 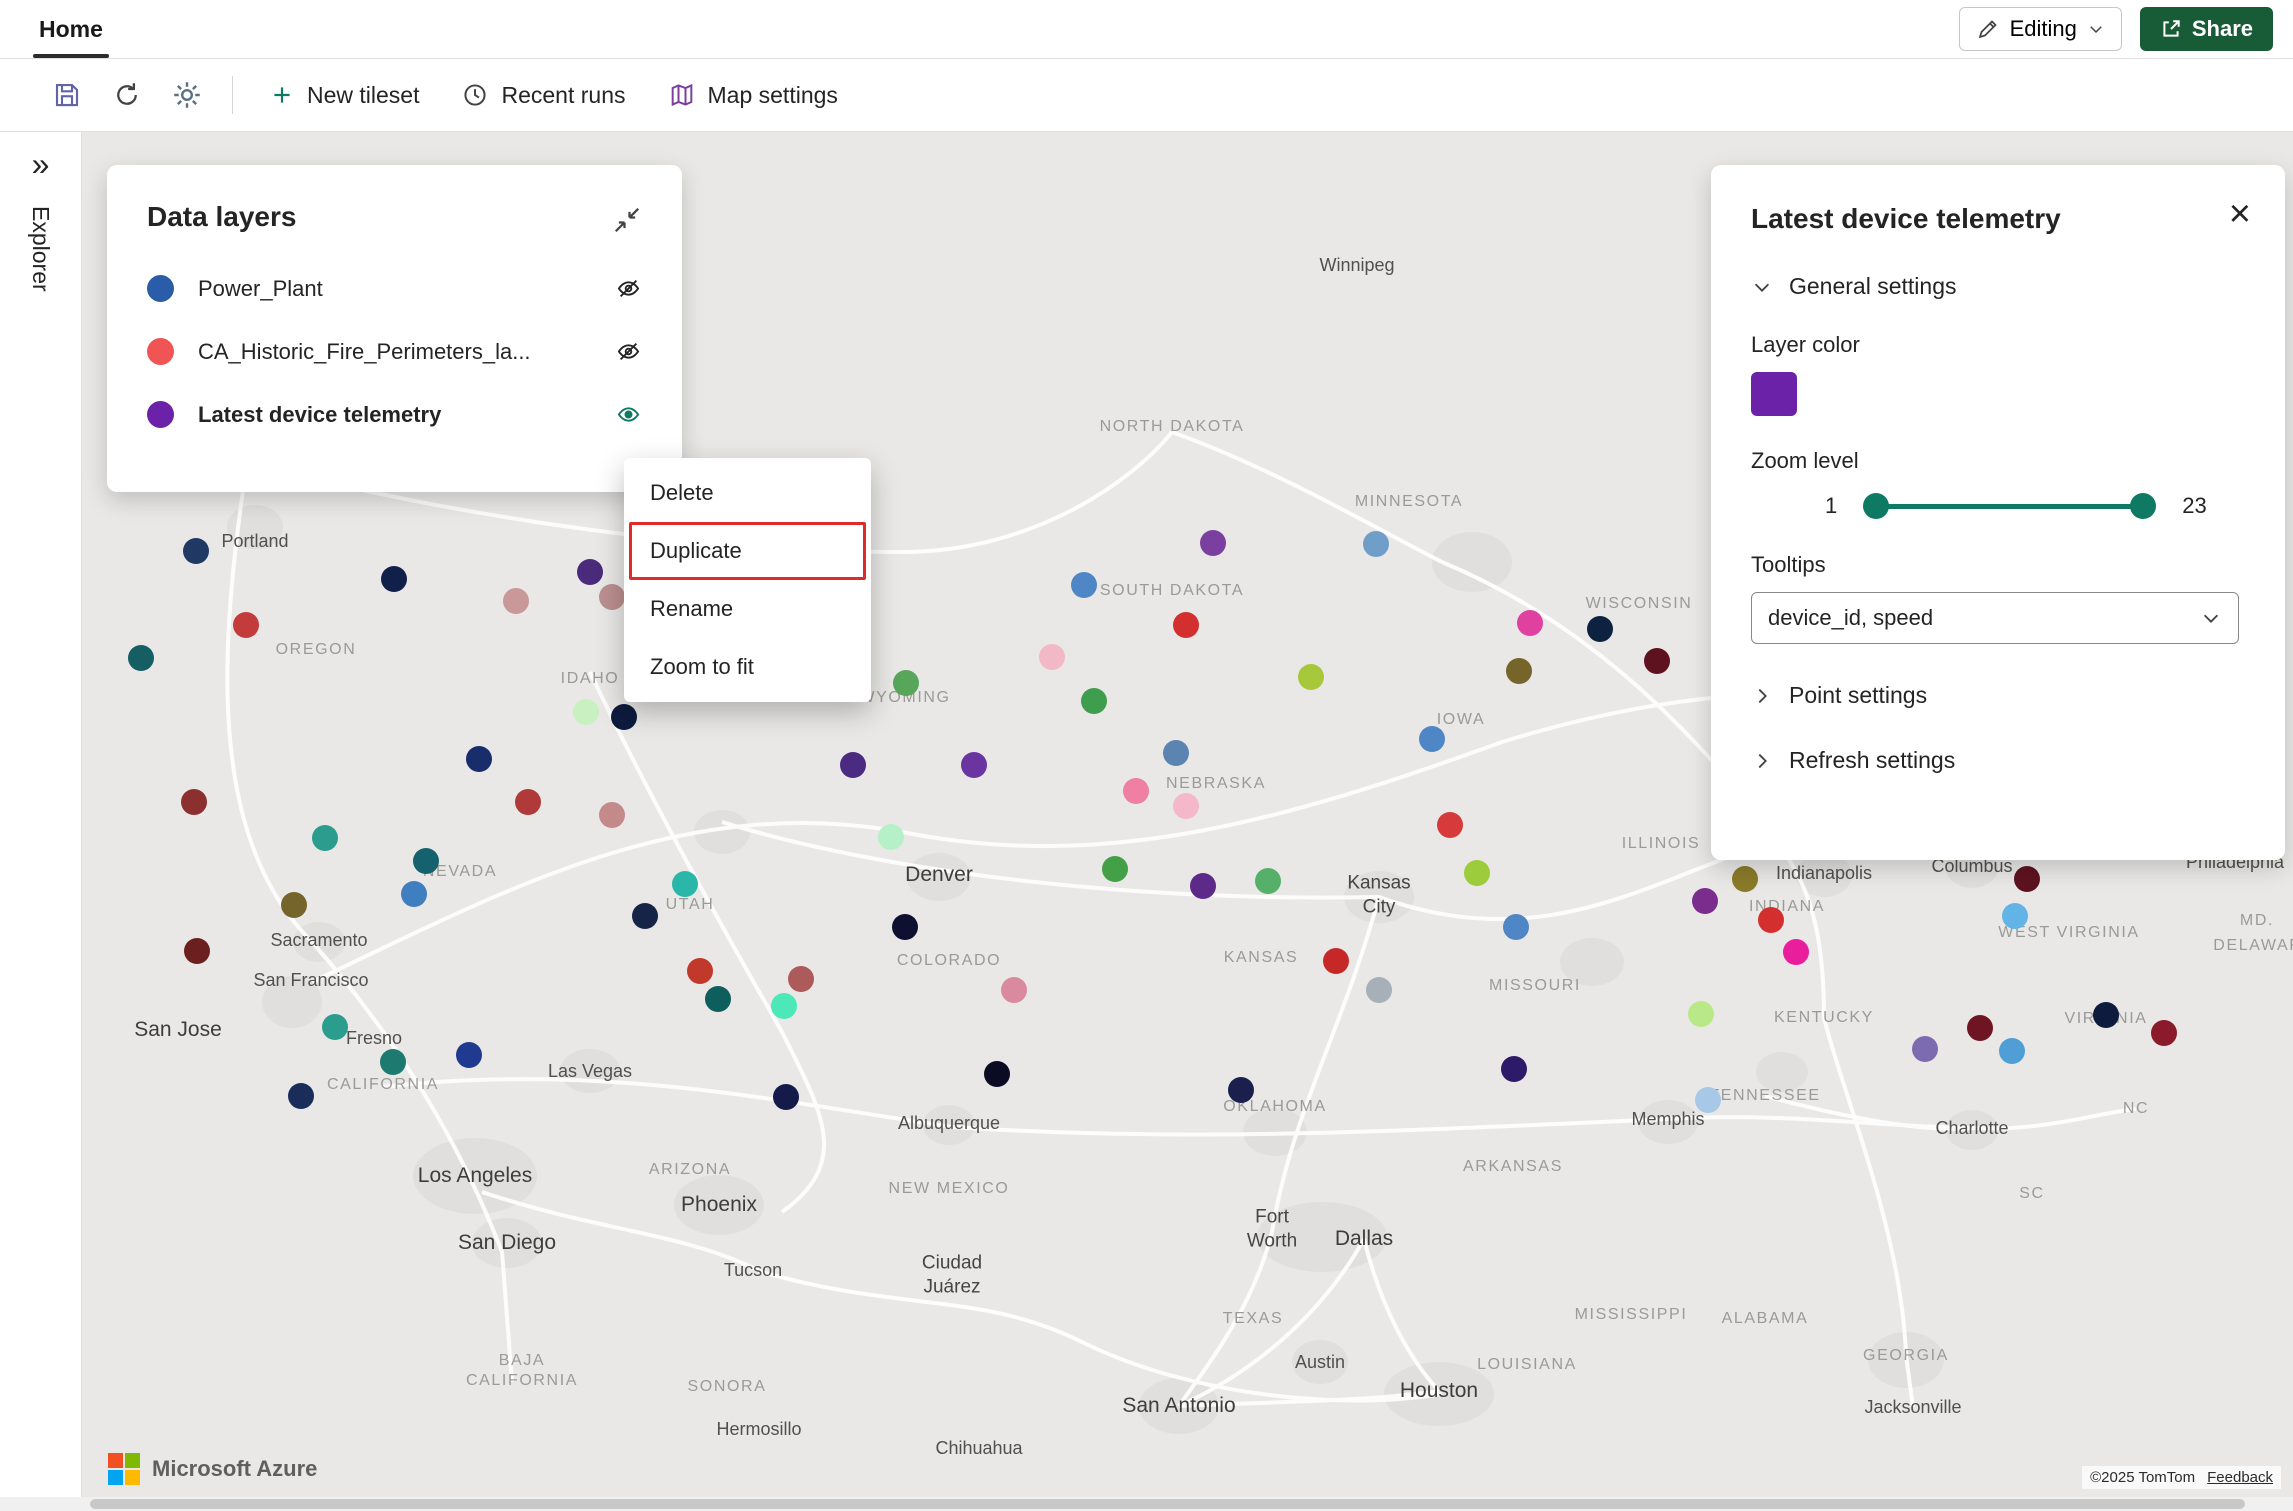 What do you see at coordinates (628, 414) in the screenshot?
I see `visibility-on-icon` at bounding box center [628, 414].